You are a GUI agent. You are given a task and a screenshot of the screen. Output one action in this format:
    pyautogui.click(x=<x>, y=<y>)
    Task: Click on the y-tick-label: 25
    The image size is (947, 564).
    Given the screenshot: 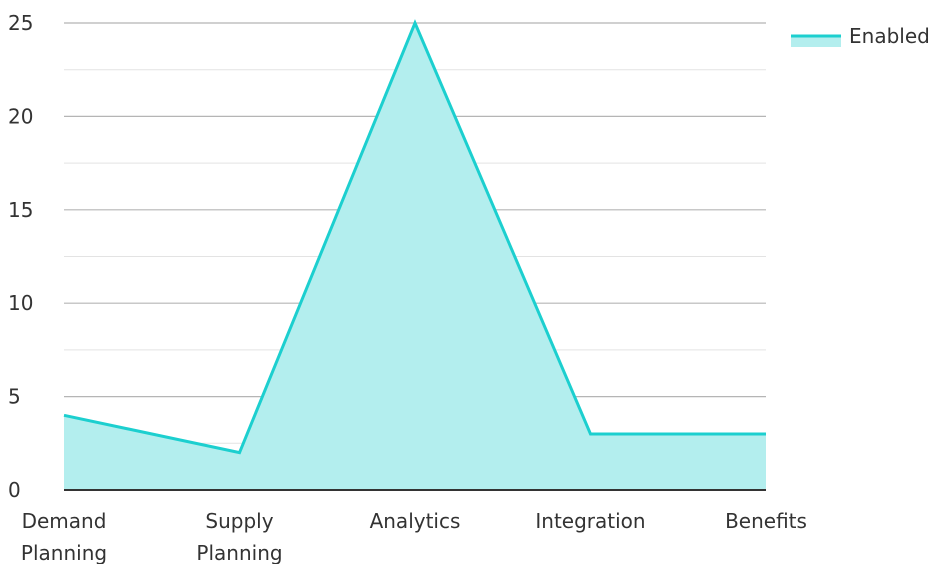 What is the action you would take?
    pyautogui.click(x=20, y=23)
    